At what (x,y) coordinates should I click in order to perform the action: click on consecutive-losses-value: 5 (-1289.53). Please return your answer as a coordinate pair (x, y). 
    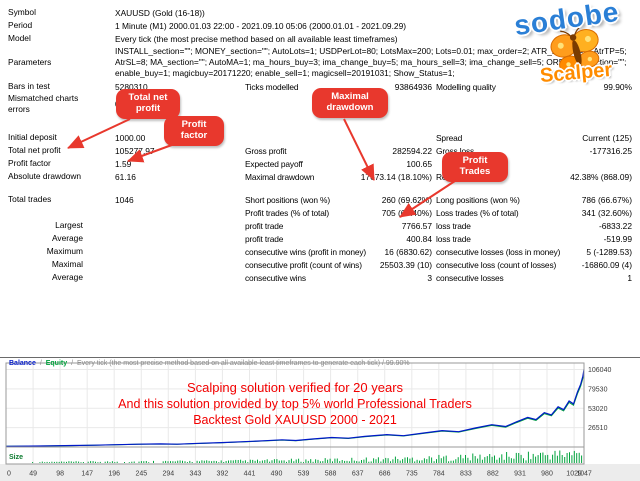
    Looking at the image, I should click on (609, 251).